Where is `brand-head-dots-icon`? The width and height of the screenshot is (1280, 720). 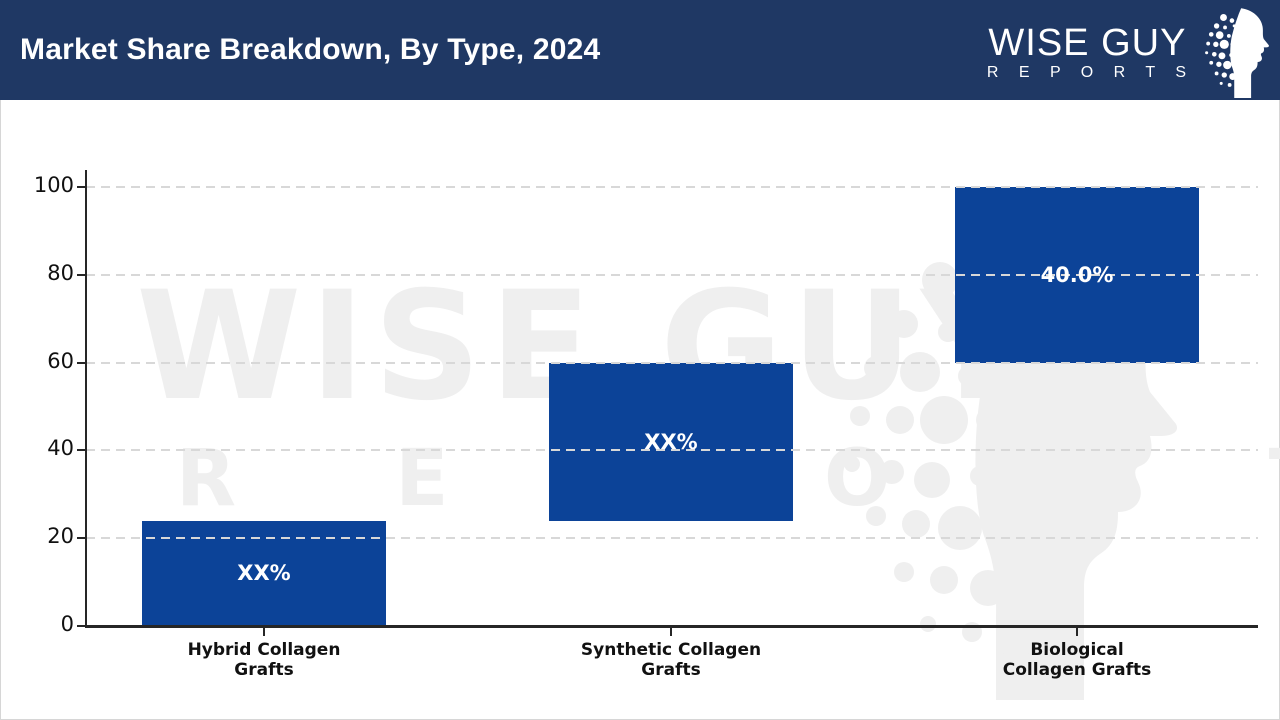
brand-head-dots-icon is located at coordinates (1235, 52).